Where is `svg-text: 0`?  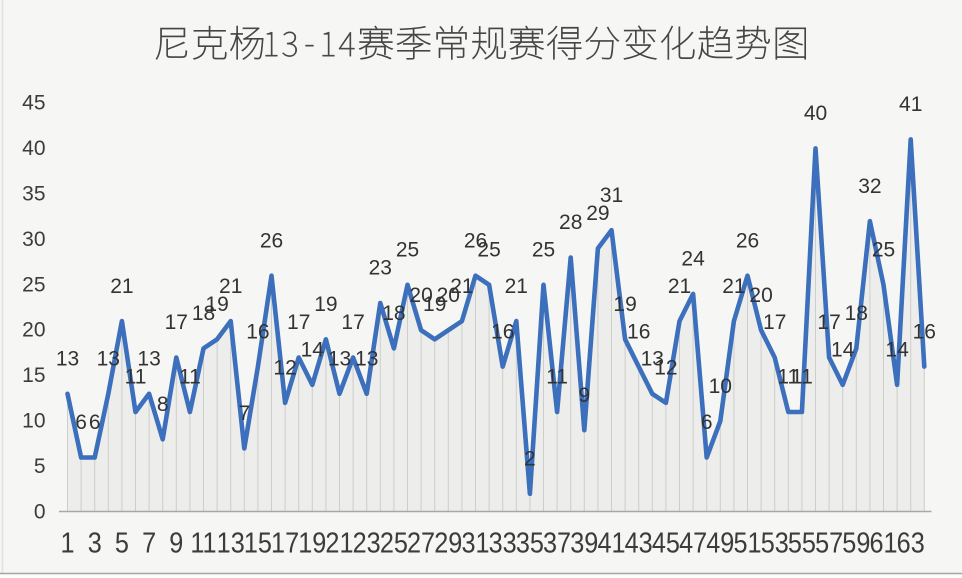 svg-text: 0 is located at coordinates (40, 512).